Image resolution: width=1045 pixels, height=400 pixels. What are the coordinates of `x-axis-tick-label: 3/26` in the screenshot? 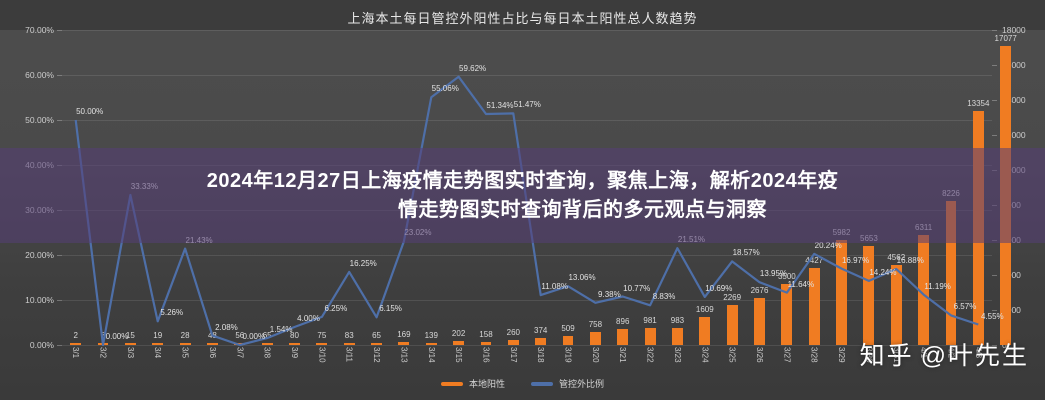 It's located at (759, 355).